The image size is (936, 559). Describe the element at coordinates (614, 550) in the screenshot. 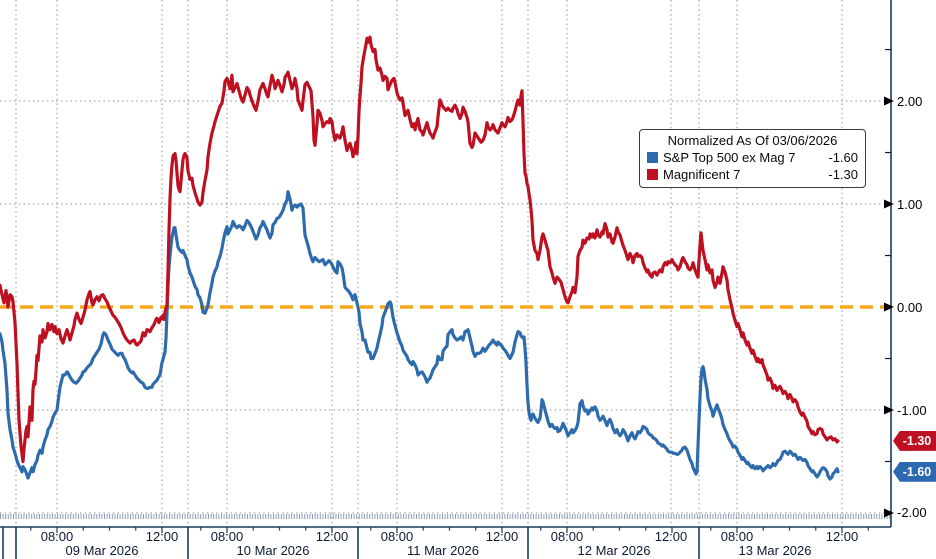

I see `date-label: 12 Mar 2026` at that location.